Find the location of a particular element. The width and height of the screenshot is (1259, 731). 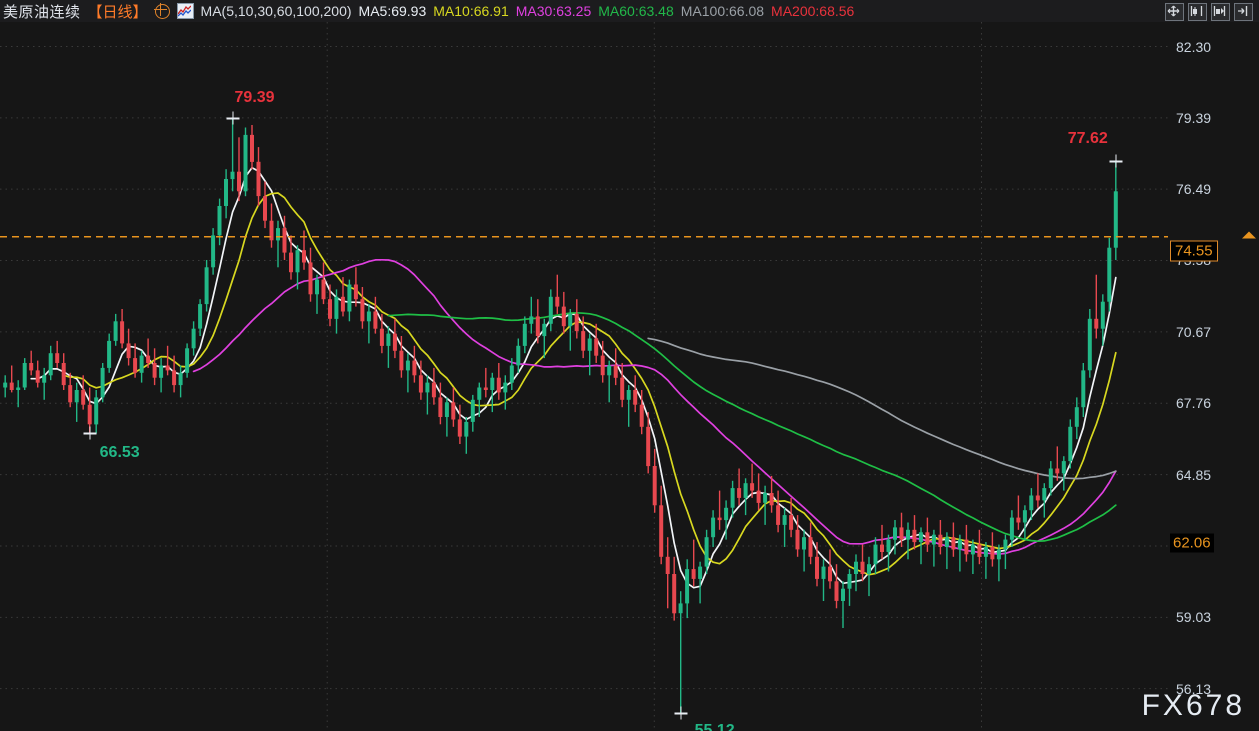

ma60-value: MA60:63.48 is located at coordinates (636, 11).